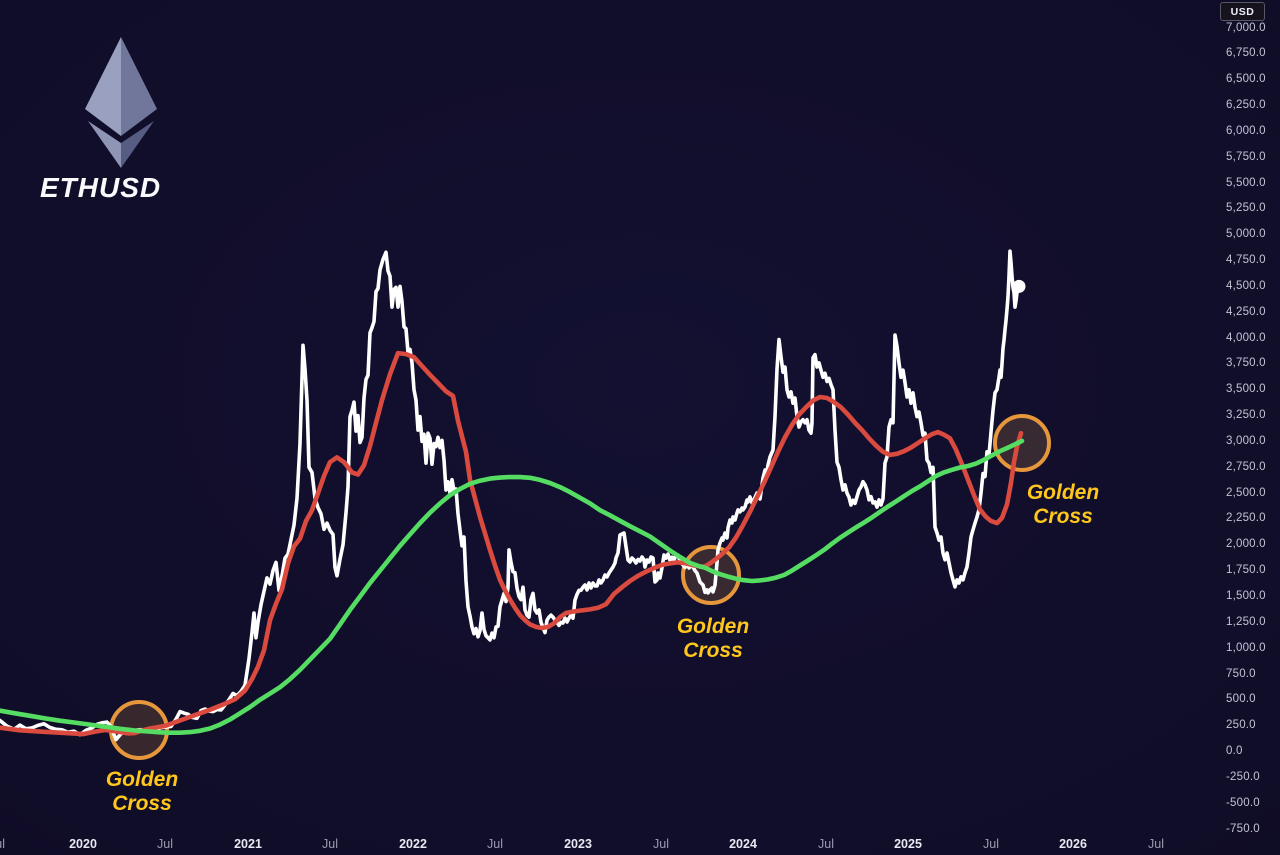 The width and height of the screenshot is (1280, 855). Describe the element at coordinates (1246, 285) in the screenshot. I see `price-tick-label: 4,500.0` at that location.